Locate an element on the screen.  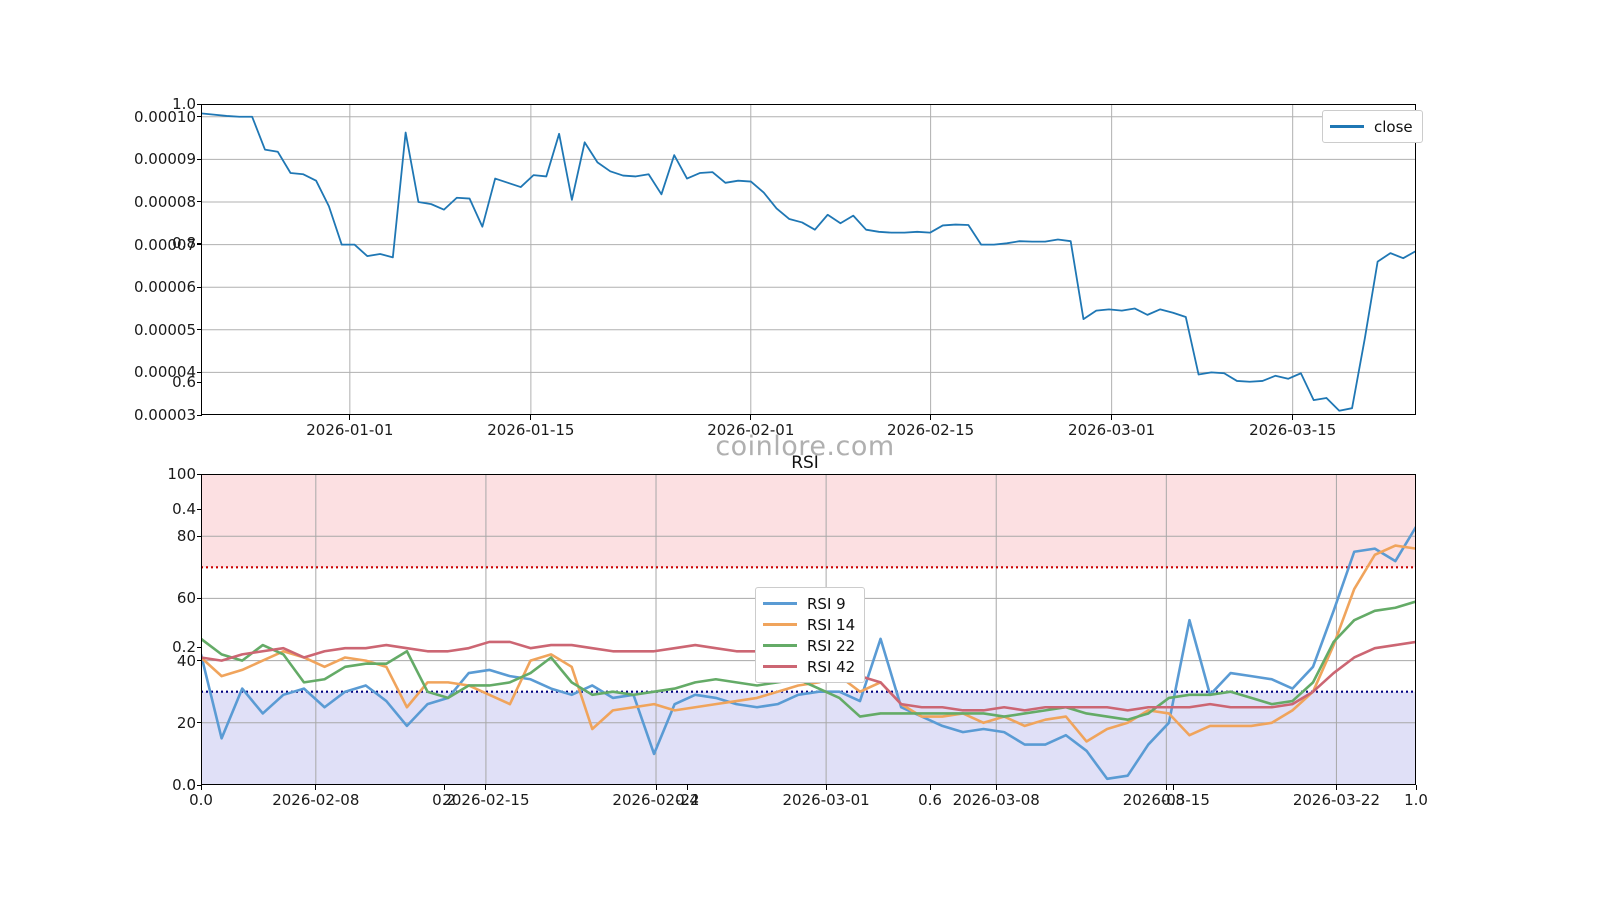
rsi-x-tick: 2026-03-22 is located at coordinates (1336, 800).